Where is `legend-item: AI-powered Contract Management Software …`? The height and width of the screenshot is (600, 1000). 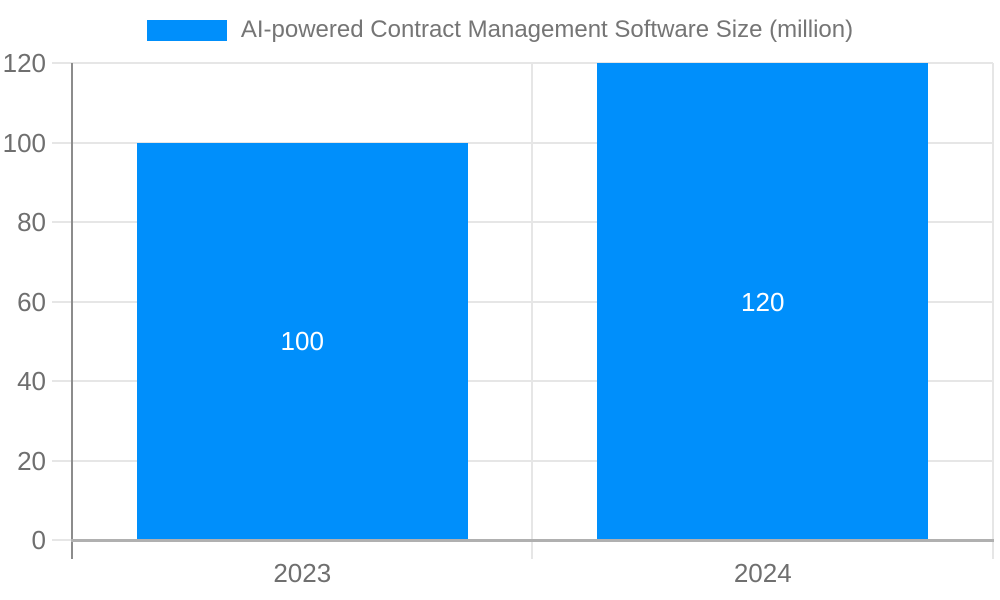 legend-item: AI-powered Contract Management Software … is located at coordinates (500, 30).